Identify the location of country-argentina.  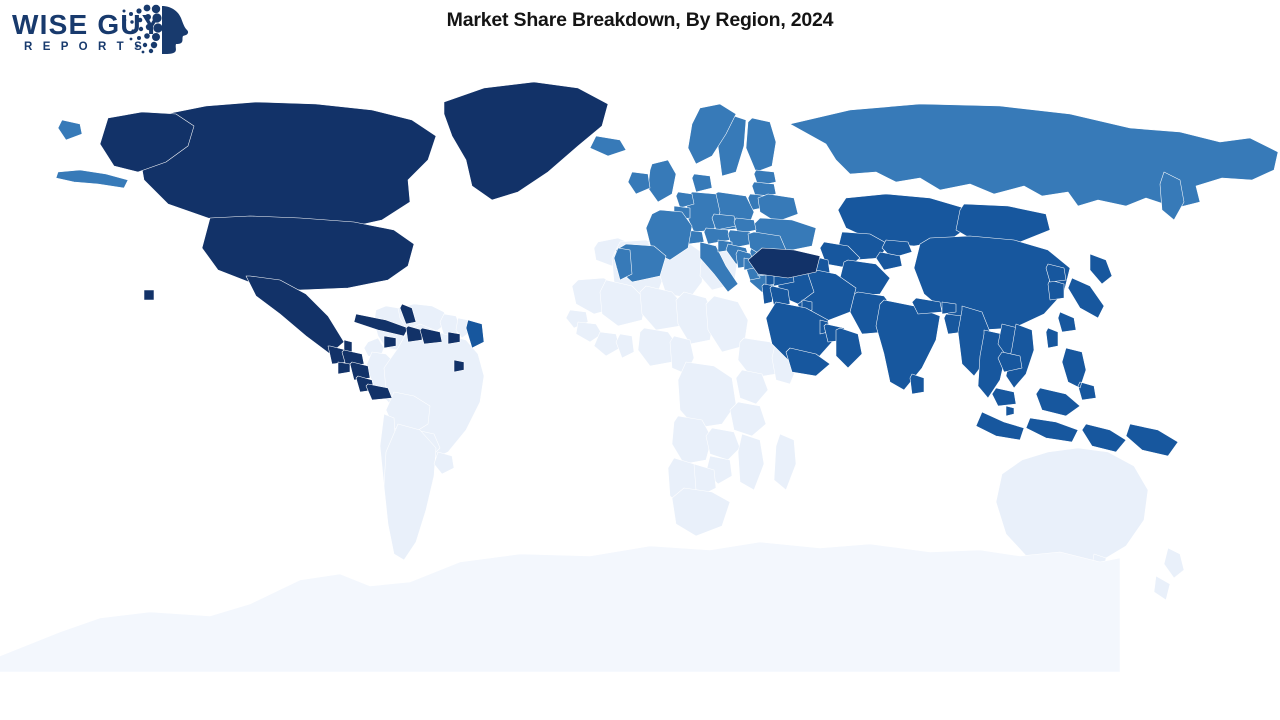
(410, 492).